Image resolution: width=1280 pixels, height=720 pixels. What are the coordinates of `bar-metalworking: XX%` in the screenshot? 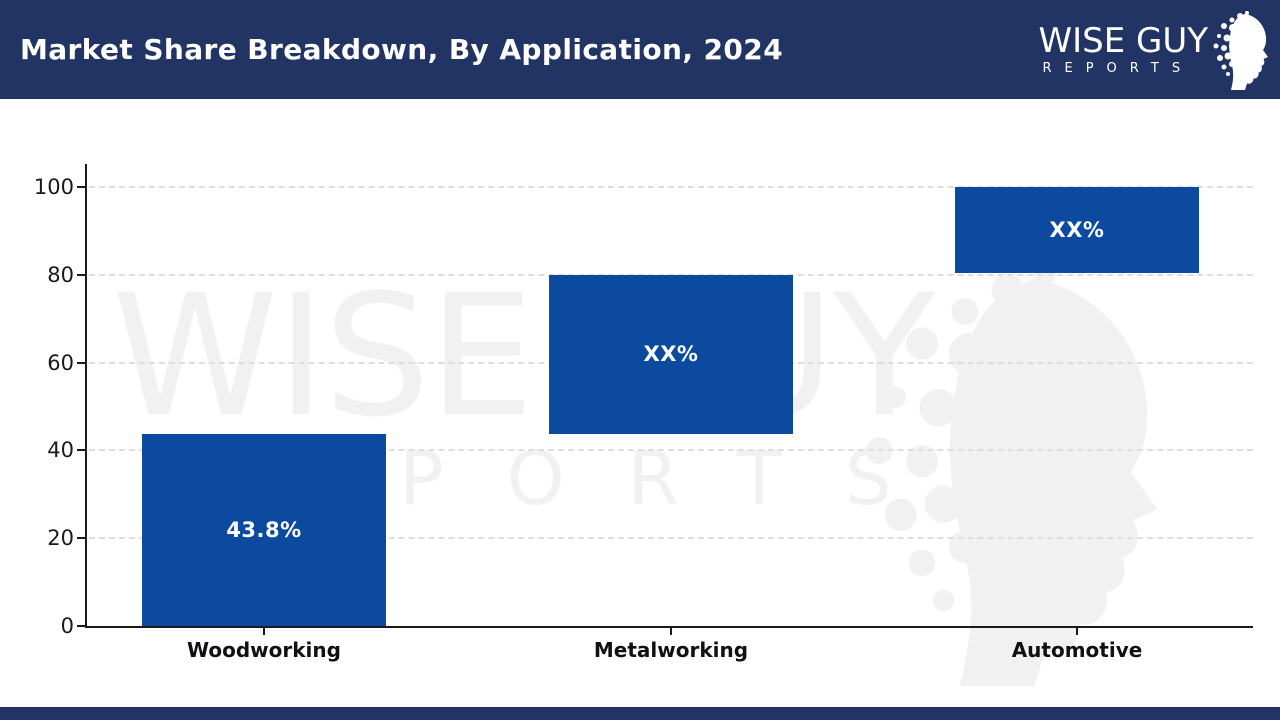 It's located at (671, 354).